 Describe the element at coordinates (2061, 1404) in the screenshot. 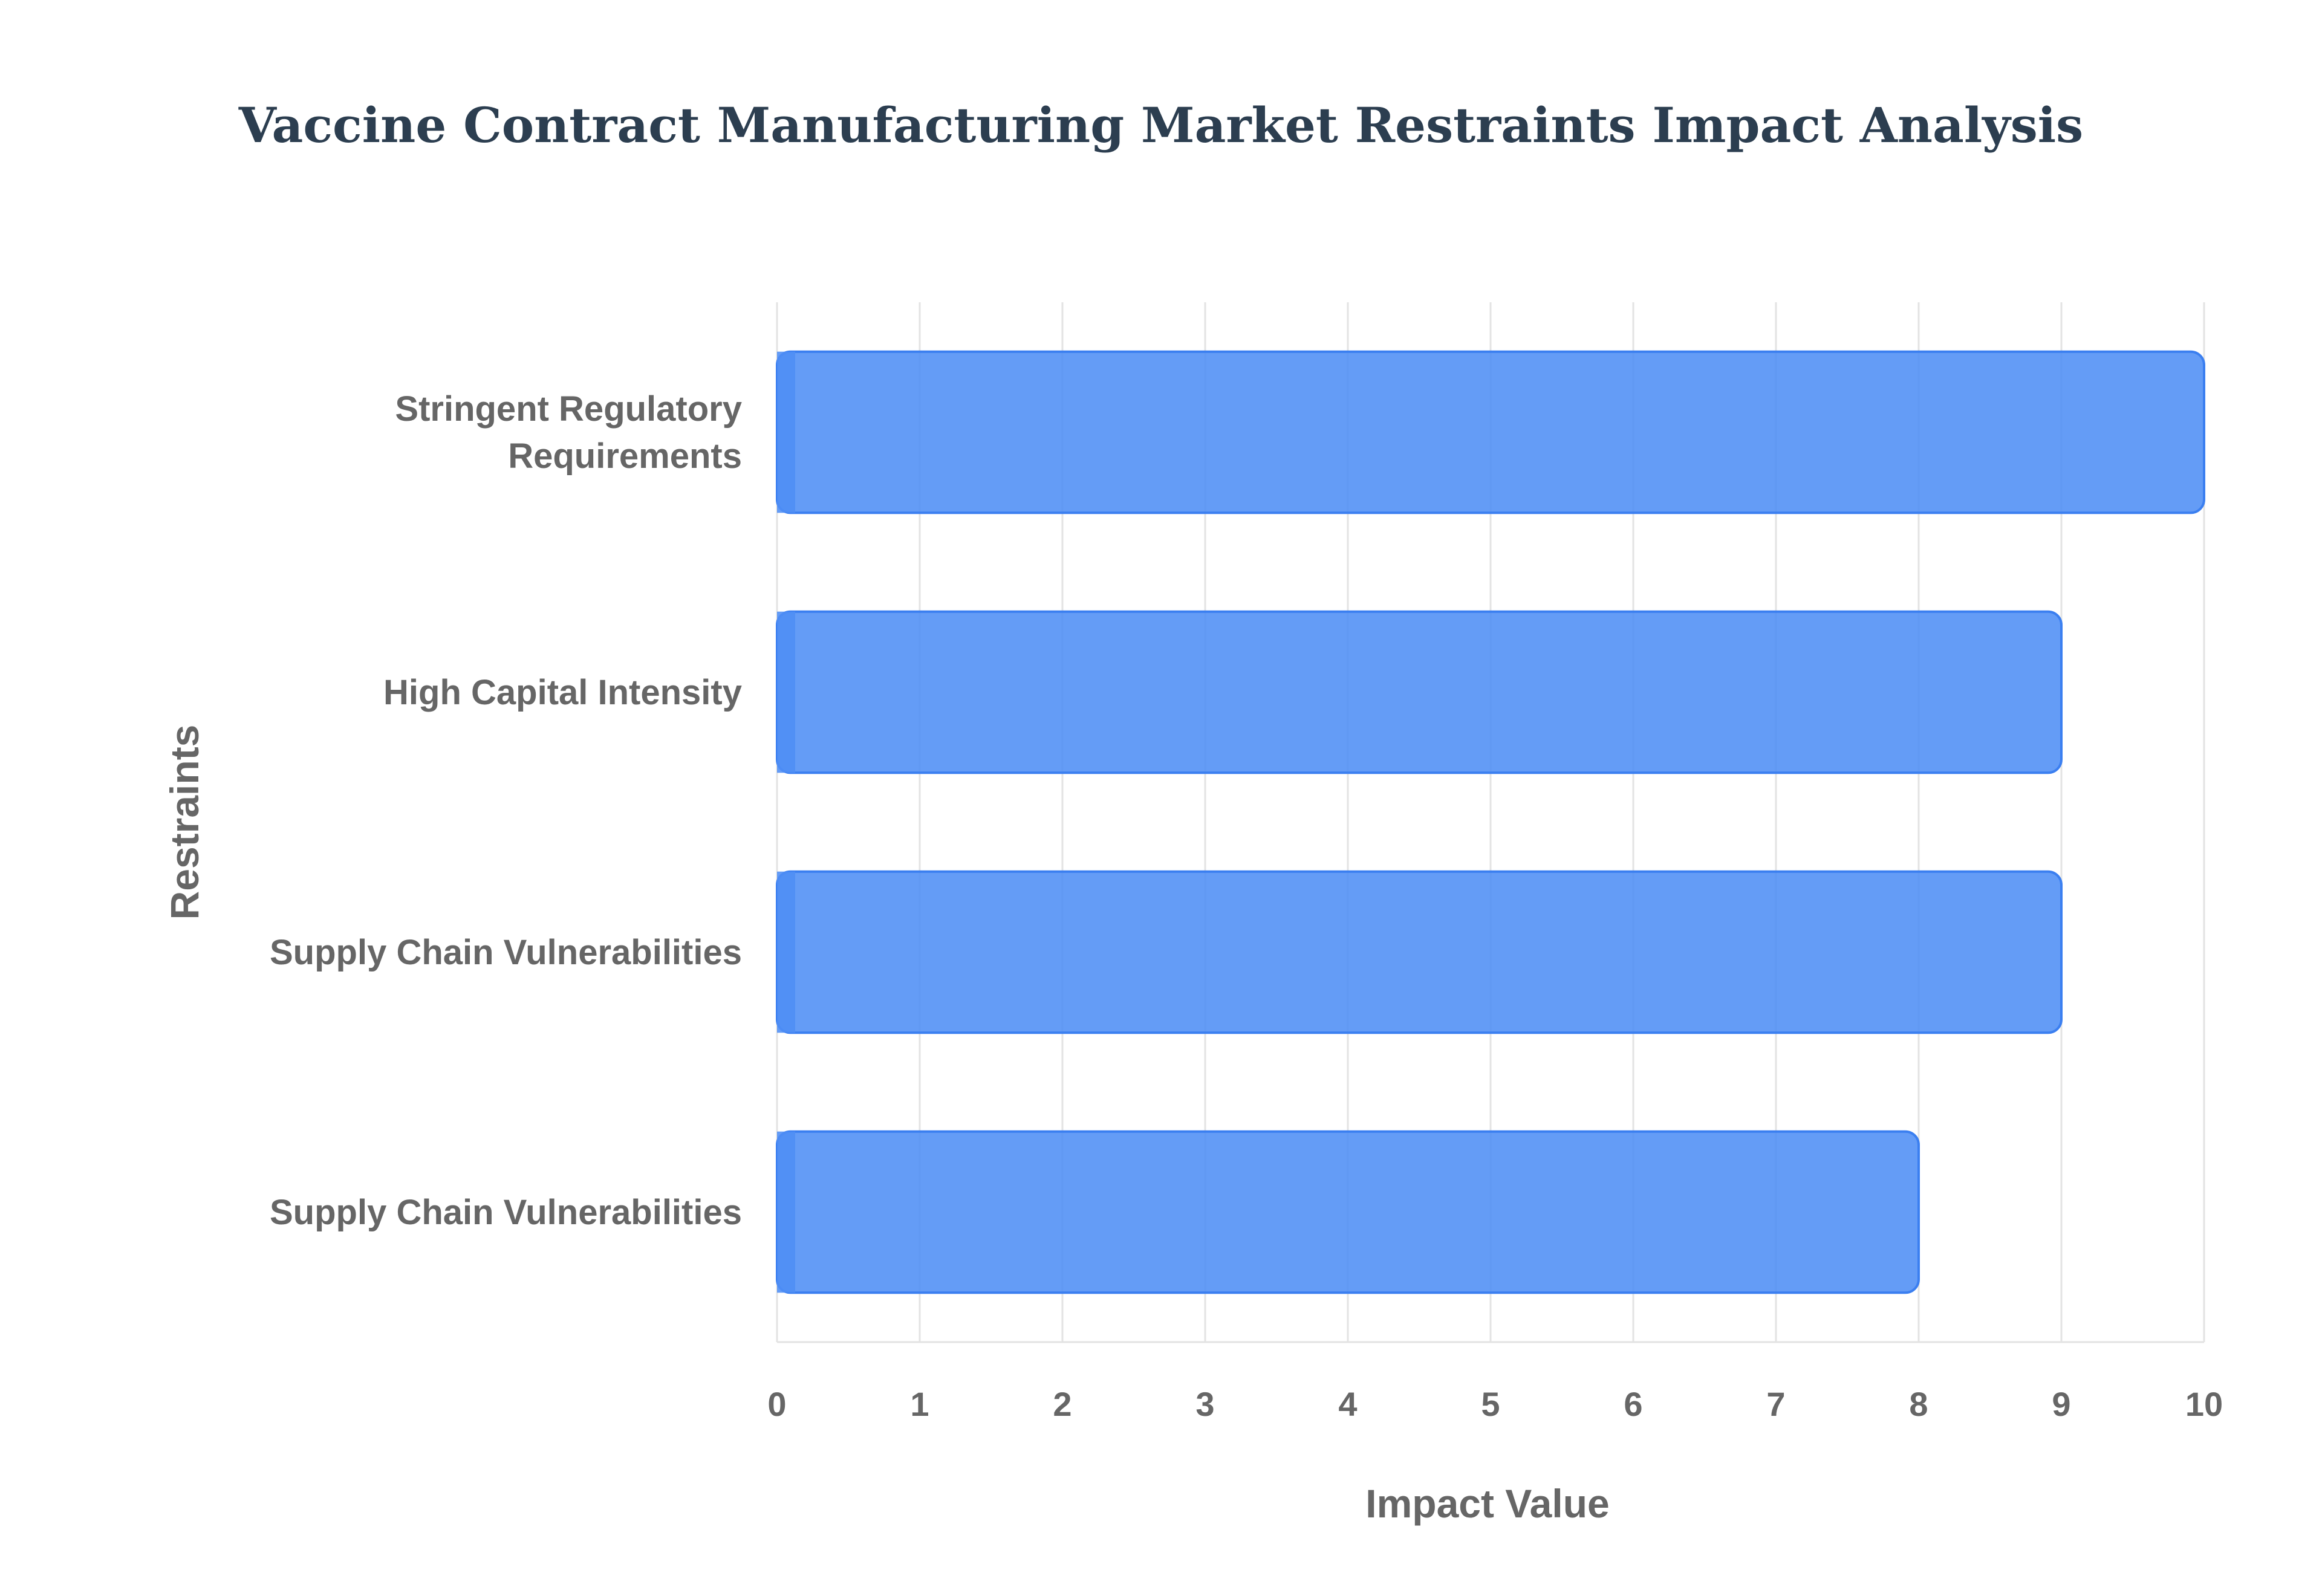

I see `x-tick-label: 9` at that location.